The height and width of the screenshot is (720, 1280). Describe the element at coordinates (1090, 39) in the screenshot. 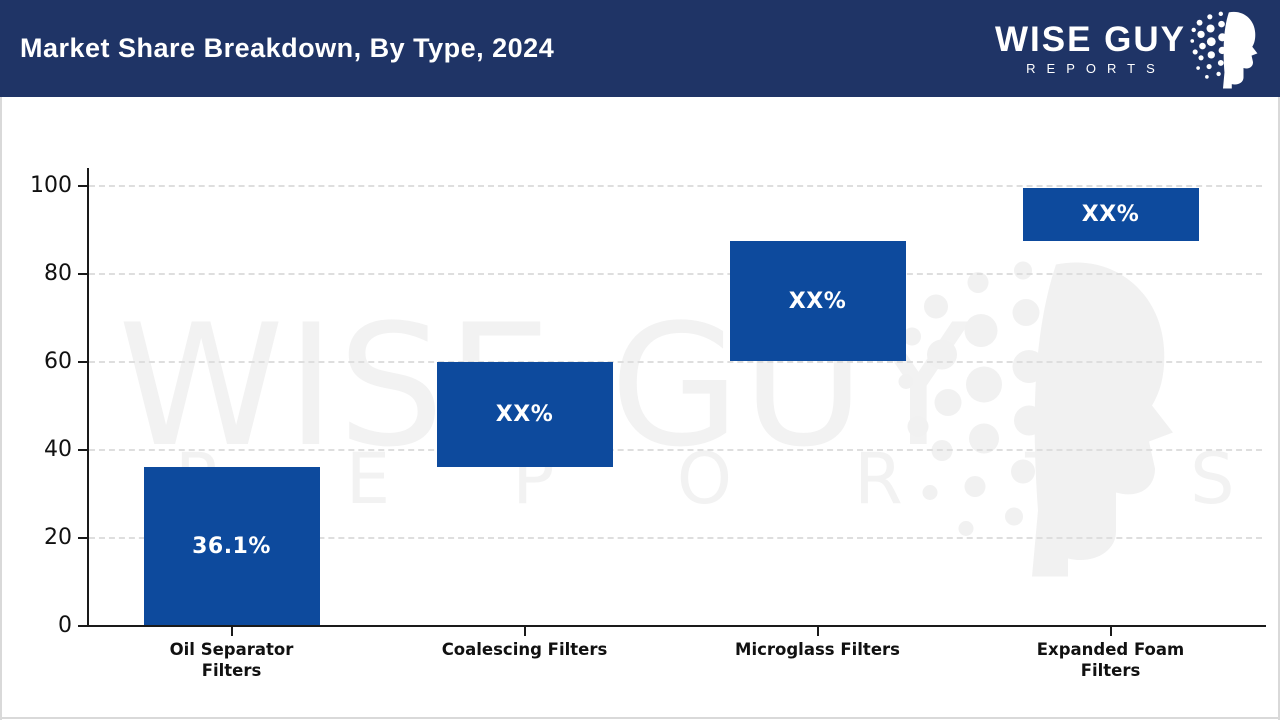

I see `logo-wordmark: WISE GUY` at that location.